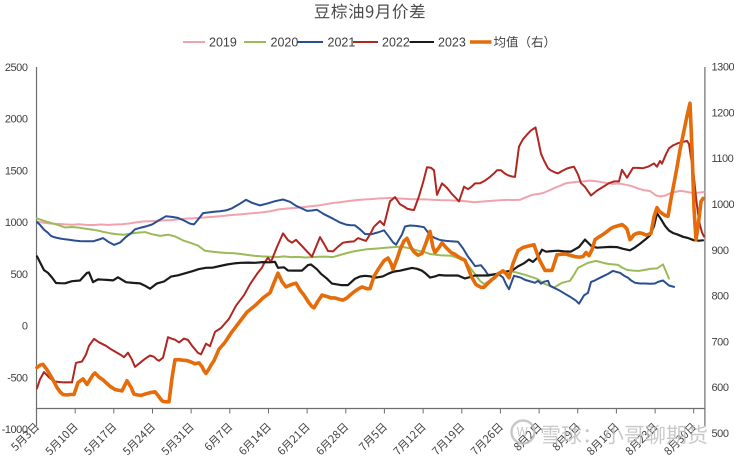  I want to click on svg-text: 700, so click(720, 342).